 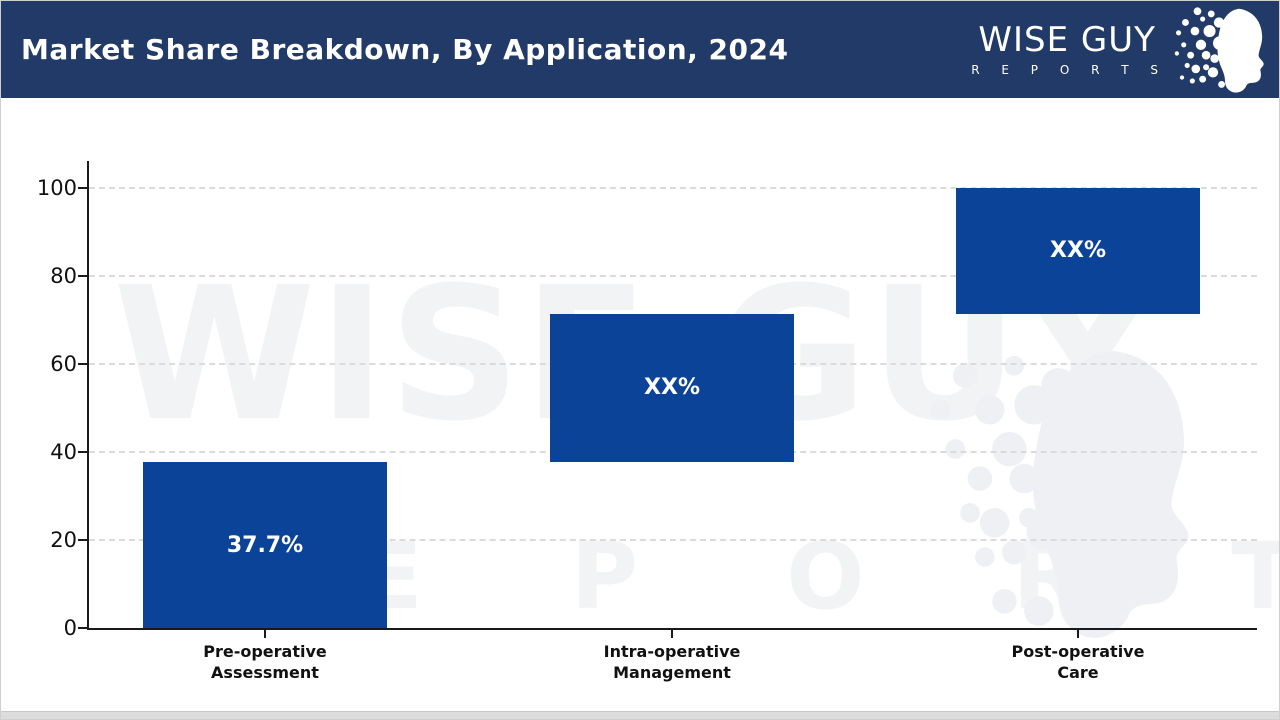 I want to click on logo-subtitle: R E P O R T S, so click(x=1069, y=69).